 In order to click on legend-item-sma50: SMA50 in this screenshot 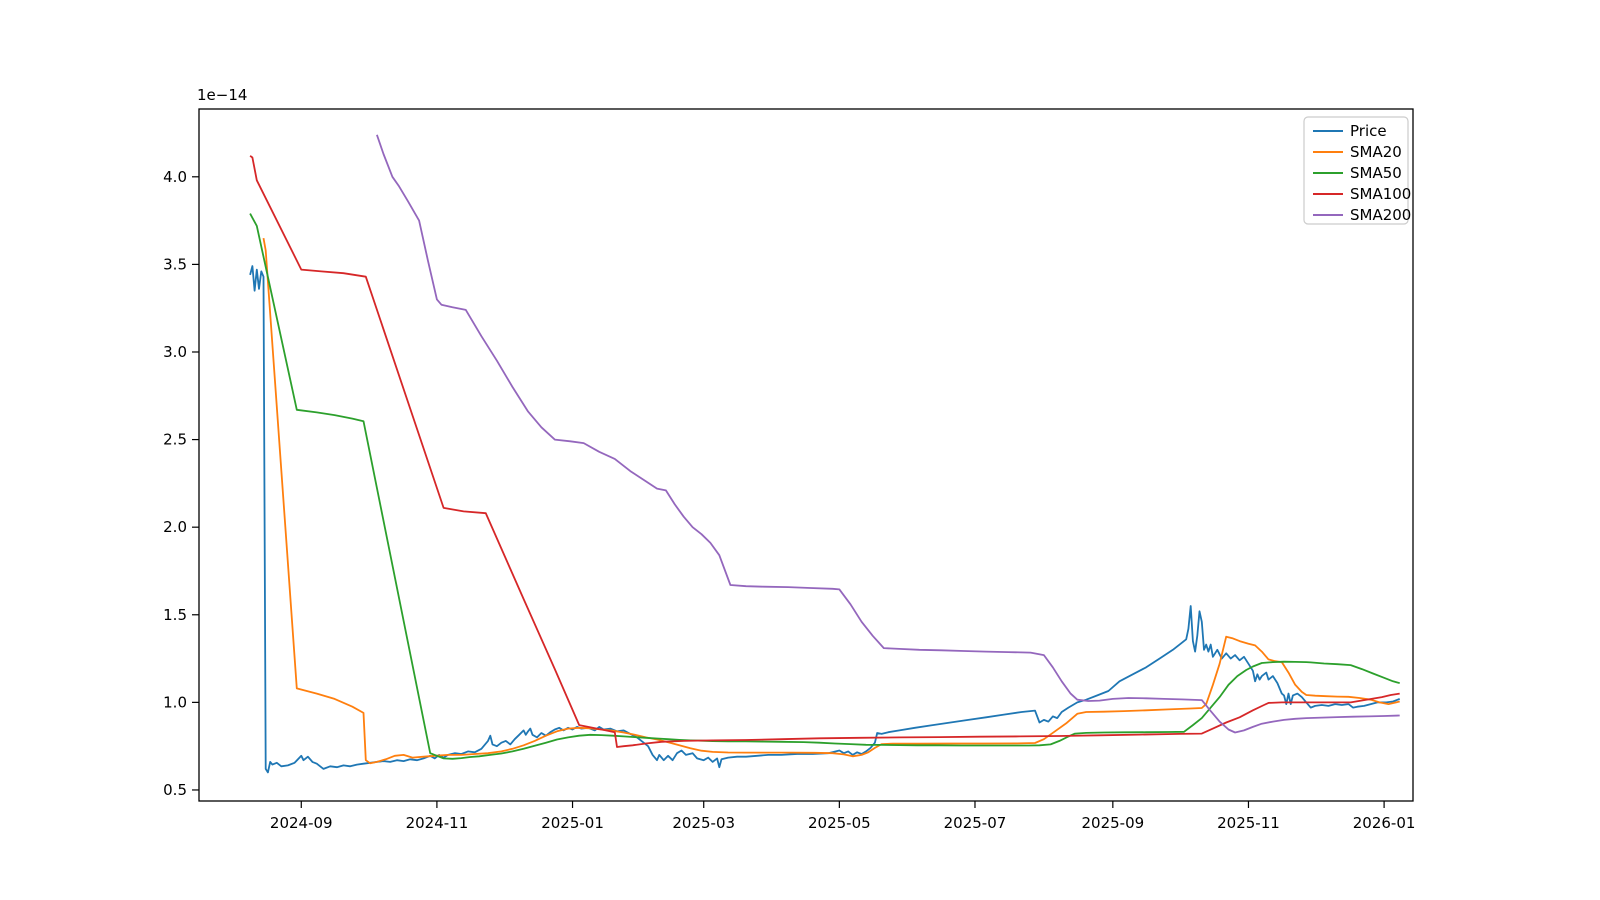, I will do `click(1357, 173)`.